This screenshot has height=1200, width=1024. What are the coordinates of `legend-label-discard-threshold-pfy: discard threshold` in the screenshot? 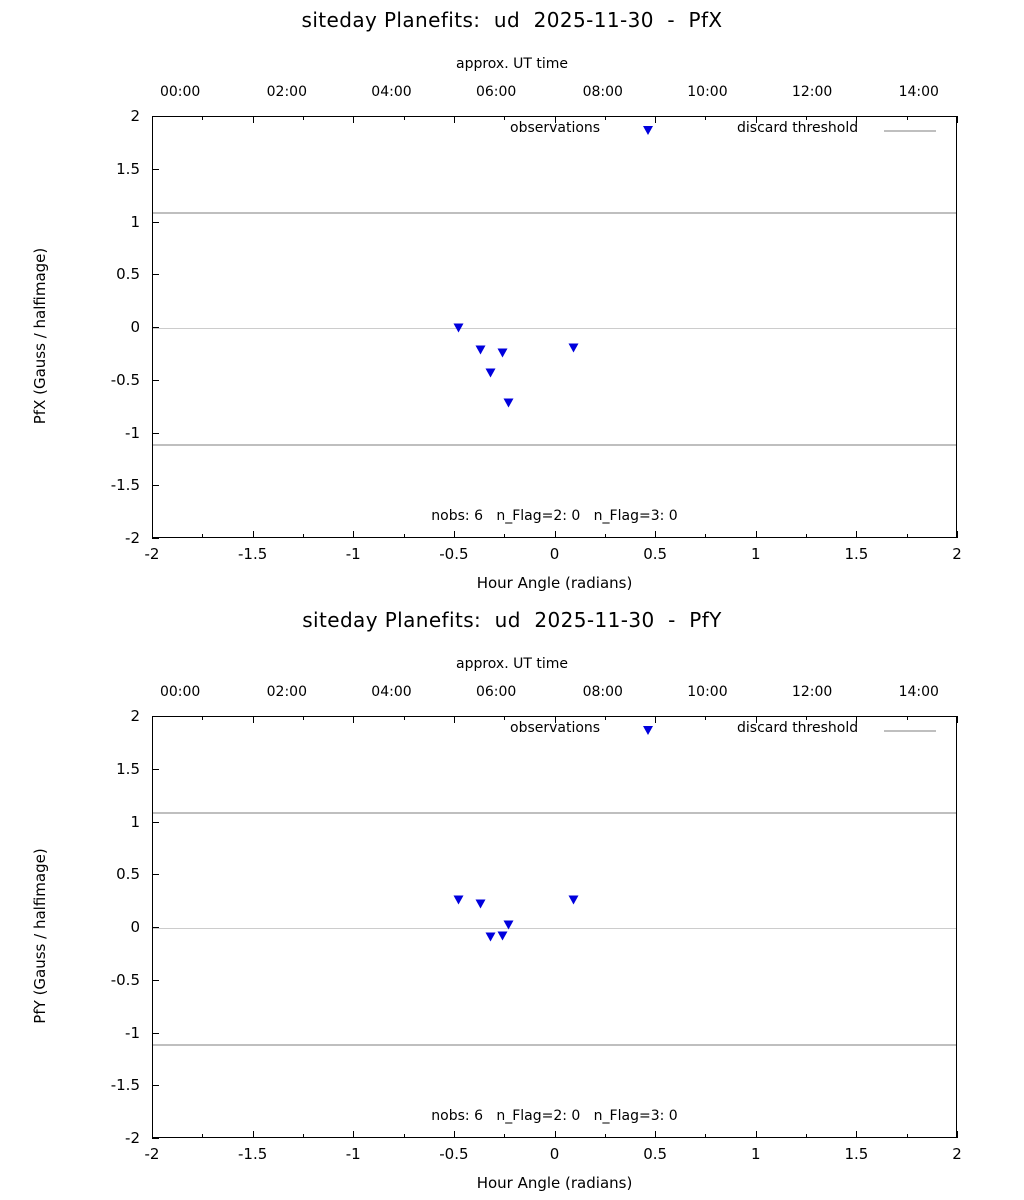 It's located at (798, 728).